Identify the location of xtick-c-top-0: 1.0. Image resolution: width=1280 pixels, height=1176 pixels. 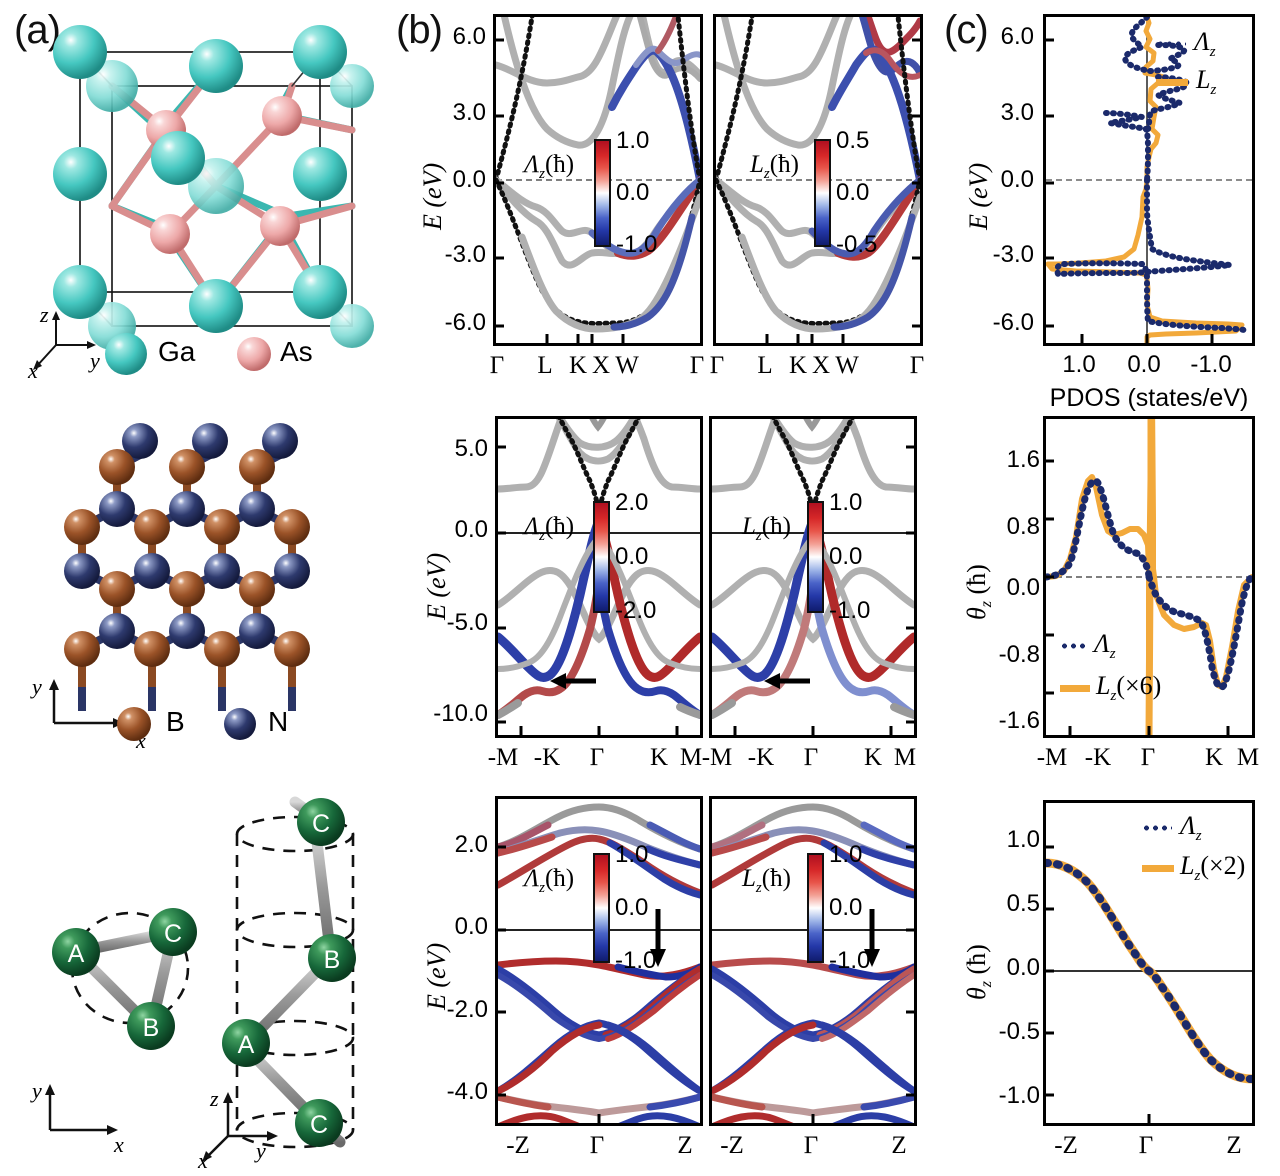
(1079, 364).